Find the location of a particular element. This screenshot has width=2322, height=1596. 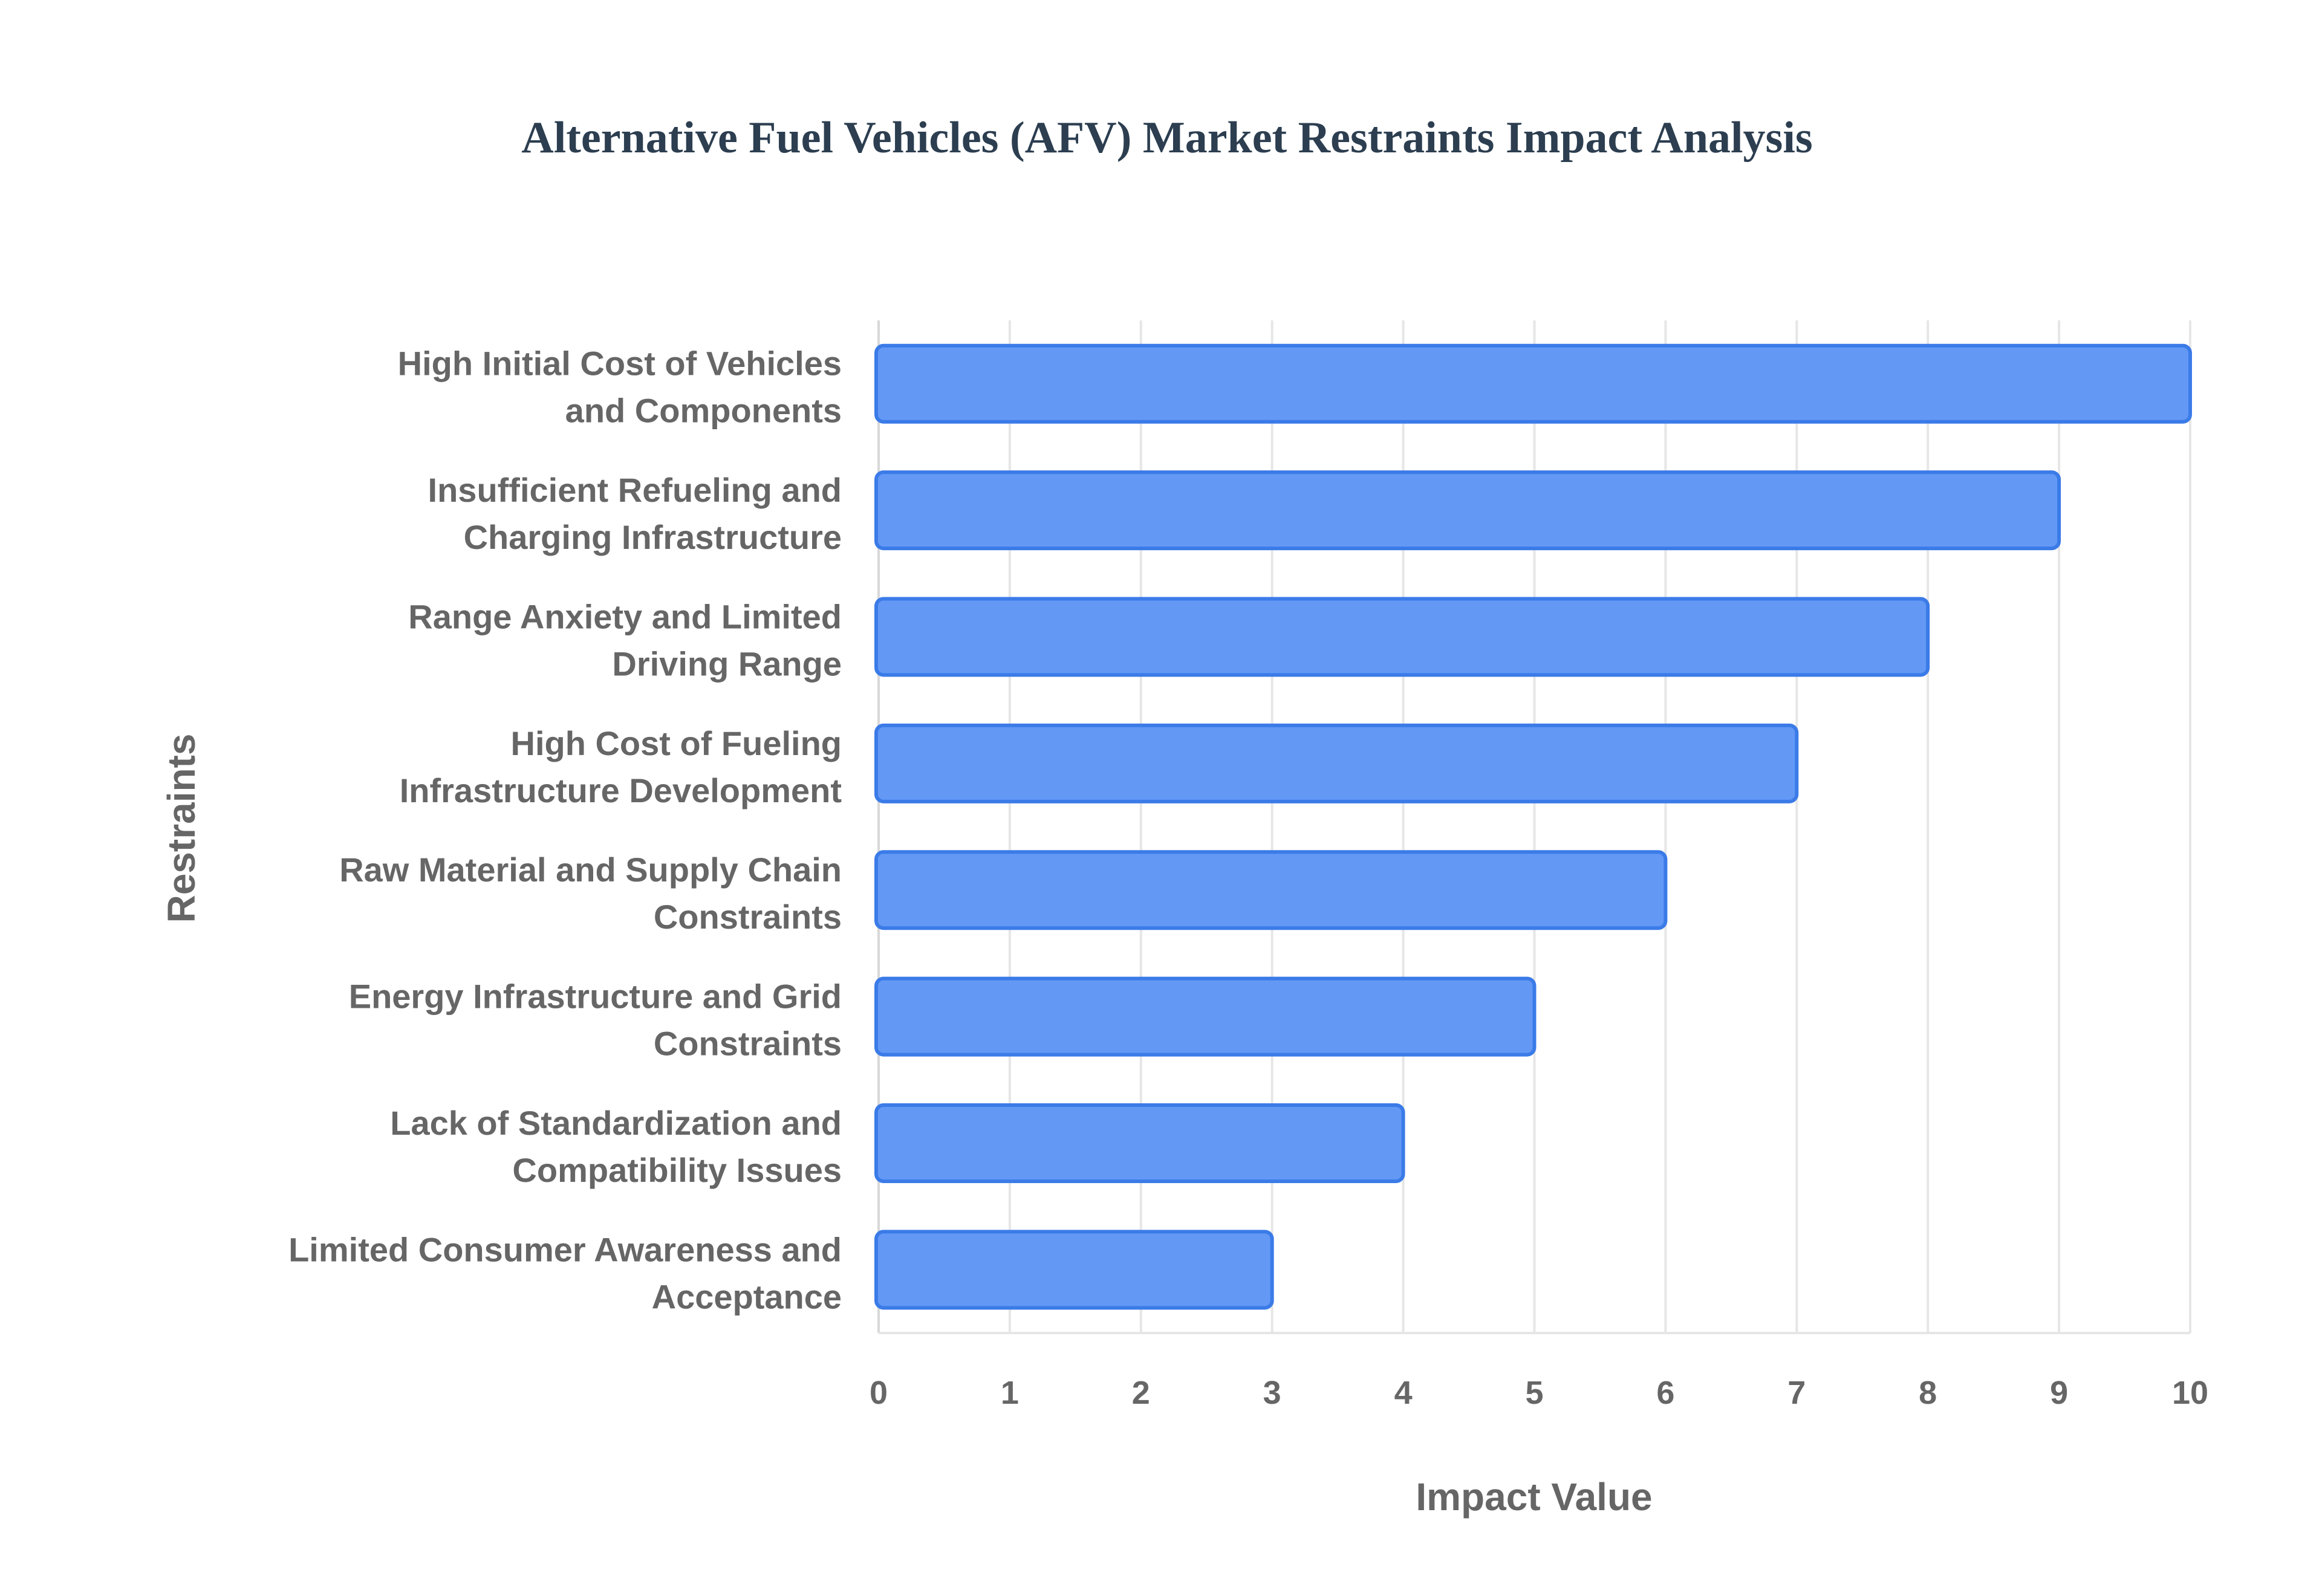

category-label: Limited Consumer Awareness and Acceptance is located at coordinates (565, 1272).